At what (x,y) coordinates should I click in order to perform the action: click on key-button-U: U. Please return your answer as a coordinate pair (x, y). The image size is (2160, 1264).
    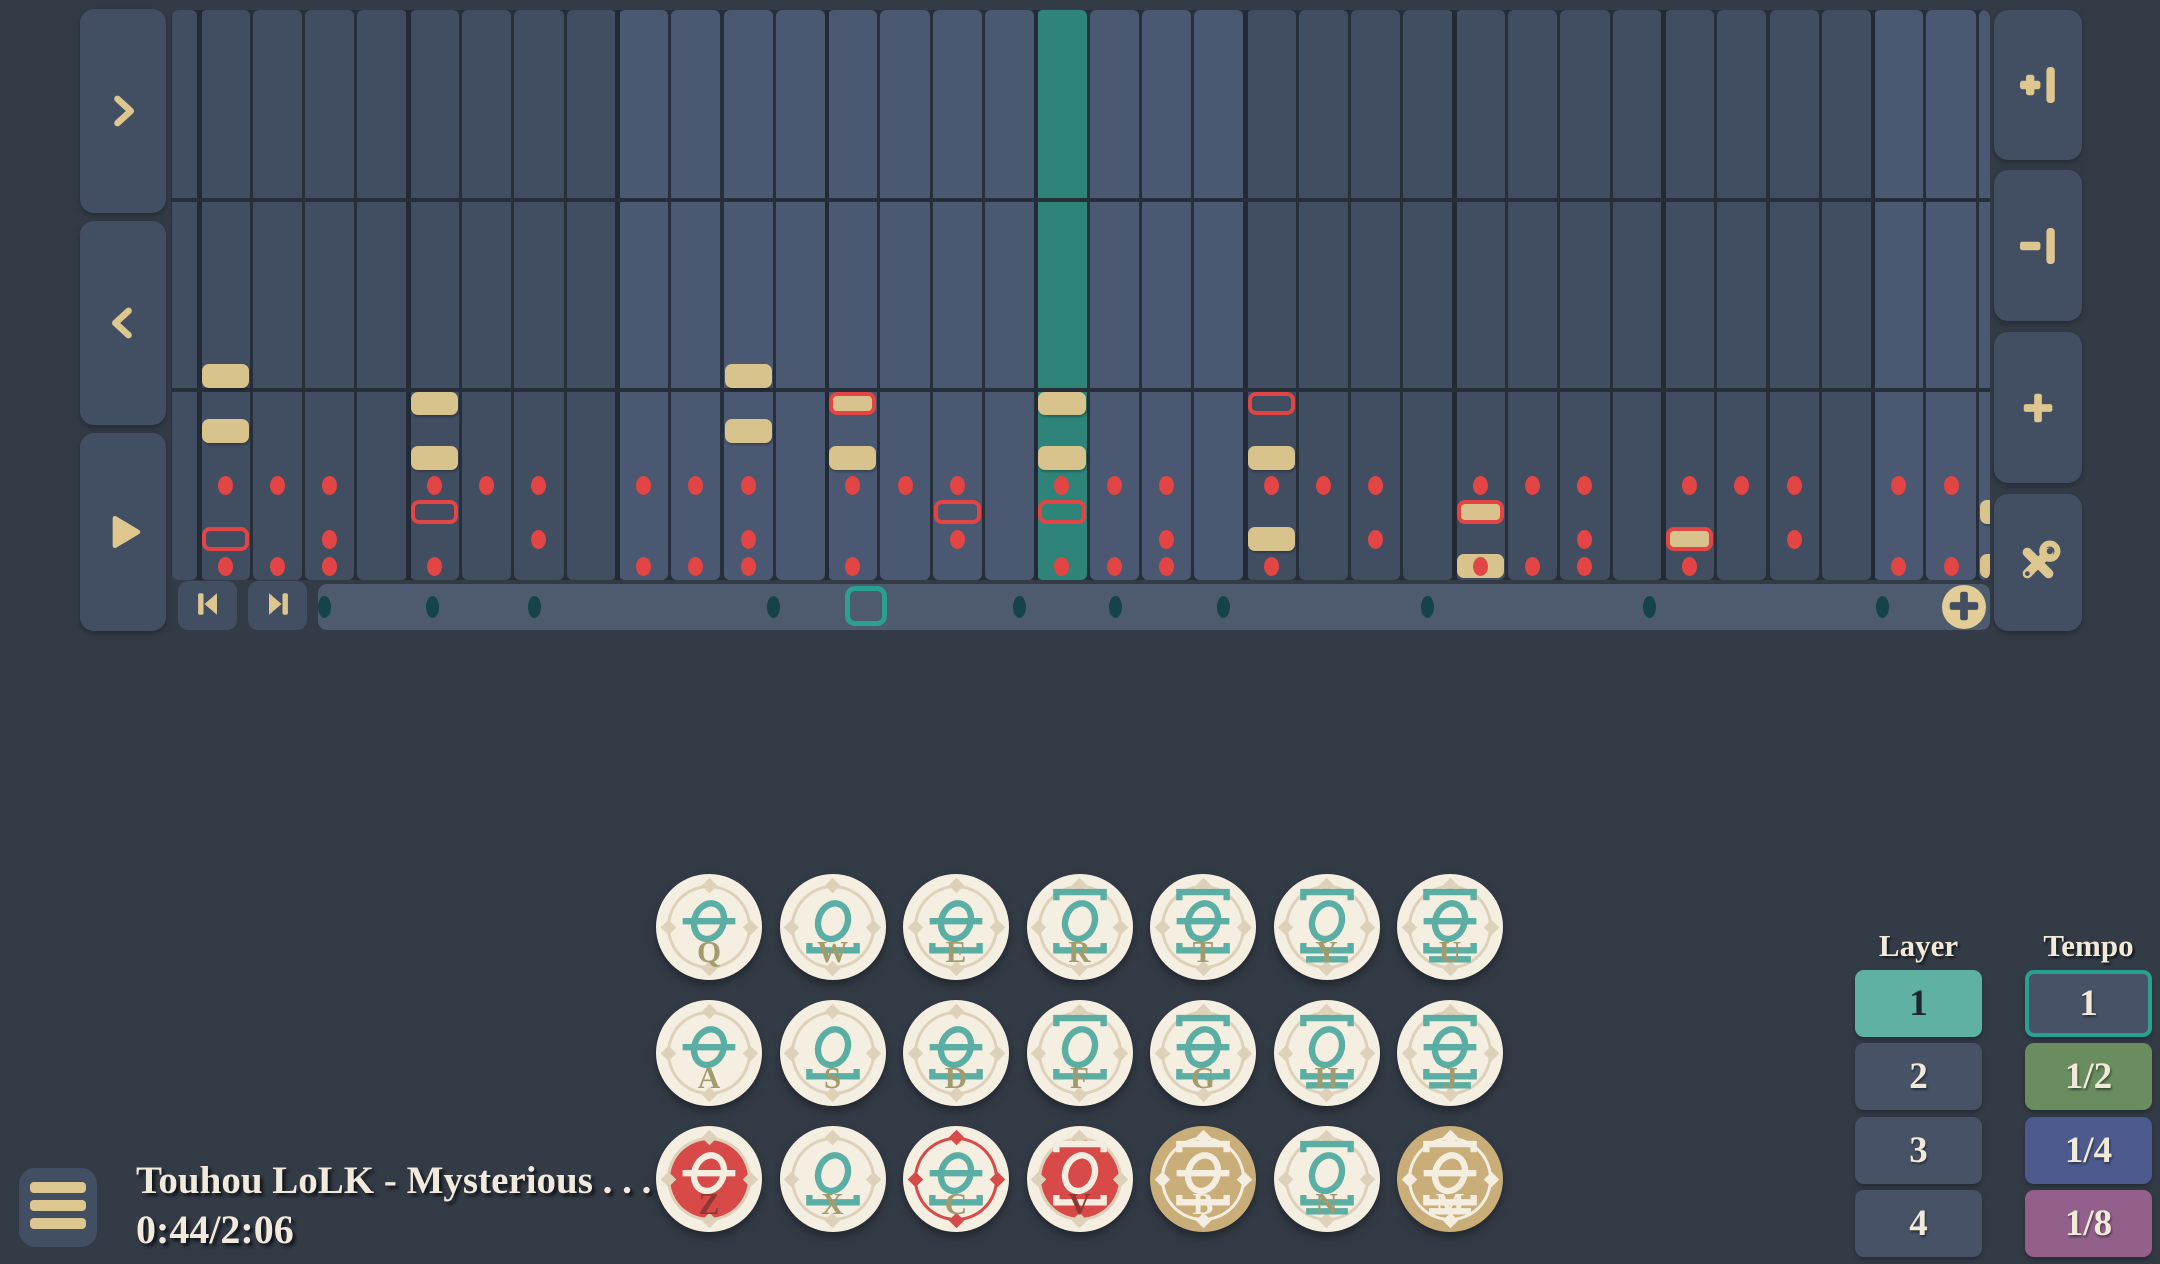
    Looking at the image, I should click on (1450, 927).